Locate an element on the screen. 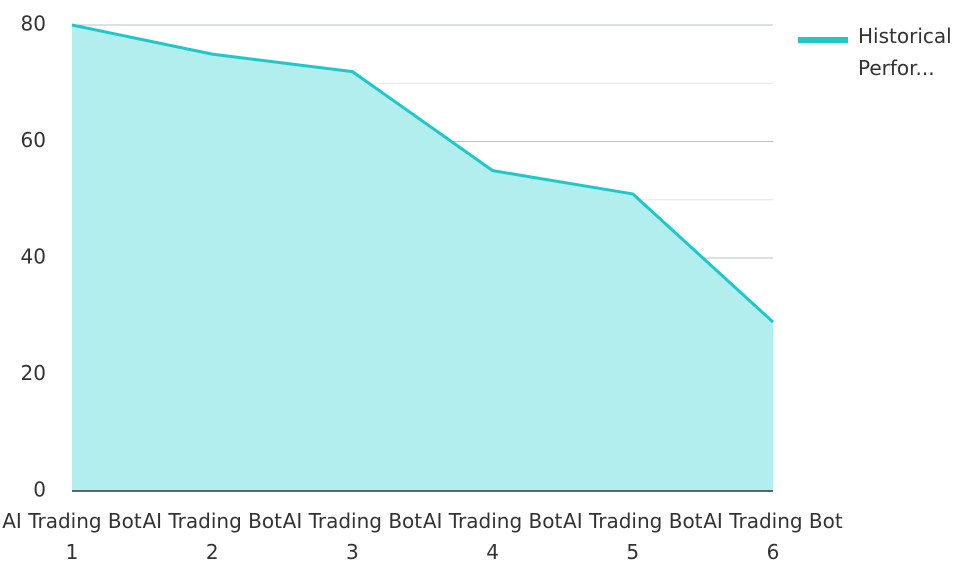  x-tick-label: AI Trading Bot 4 is located at coordinates (493, 536).